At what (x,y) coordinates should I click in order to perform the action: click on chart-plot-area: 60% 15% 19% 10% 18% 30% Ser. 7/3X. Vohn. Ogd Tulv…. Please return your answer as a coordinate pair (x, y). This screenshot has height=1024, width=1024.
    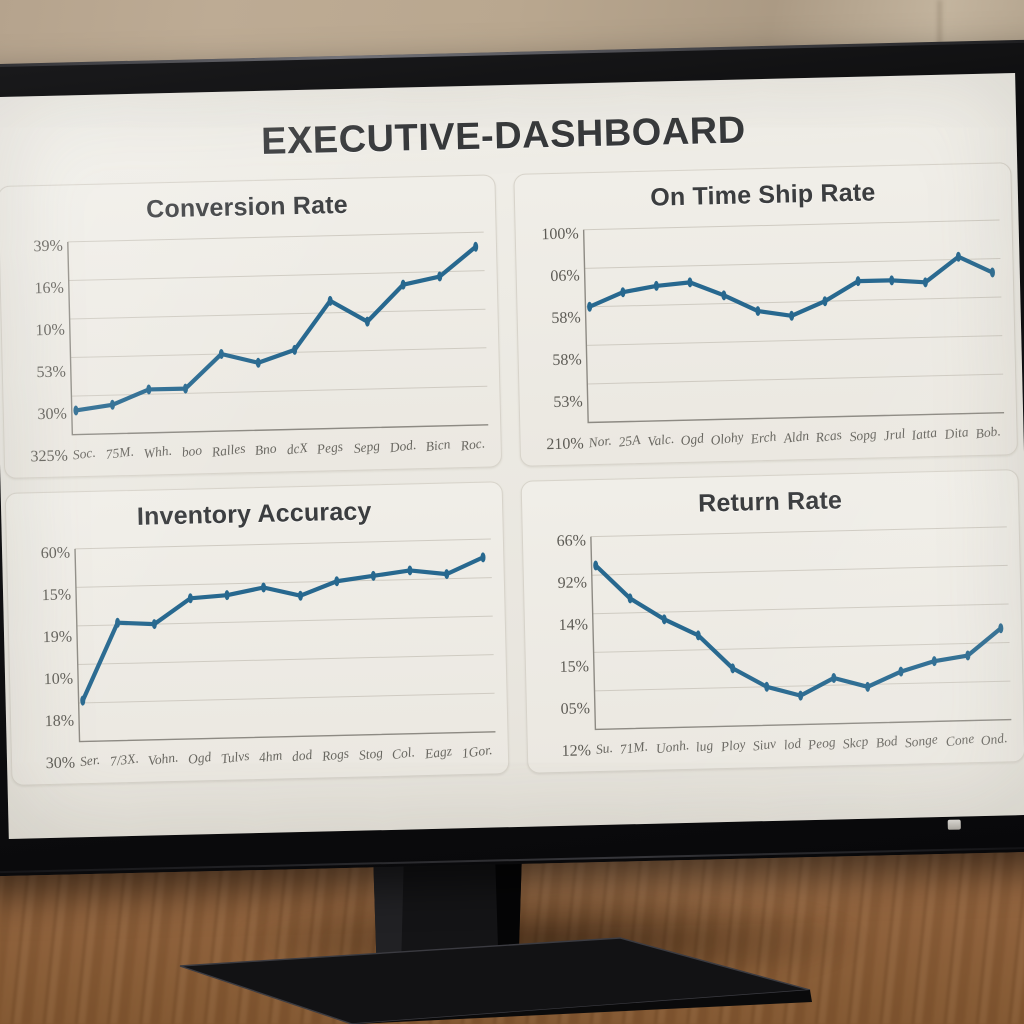
    Looking at the image, I should click on (257, 654).